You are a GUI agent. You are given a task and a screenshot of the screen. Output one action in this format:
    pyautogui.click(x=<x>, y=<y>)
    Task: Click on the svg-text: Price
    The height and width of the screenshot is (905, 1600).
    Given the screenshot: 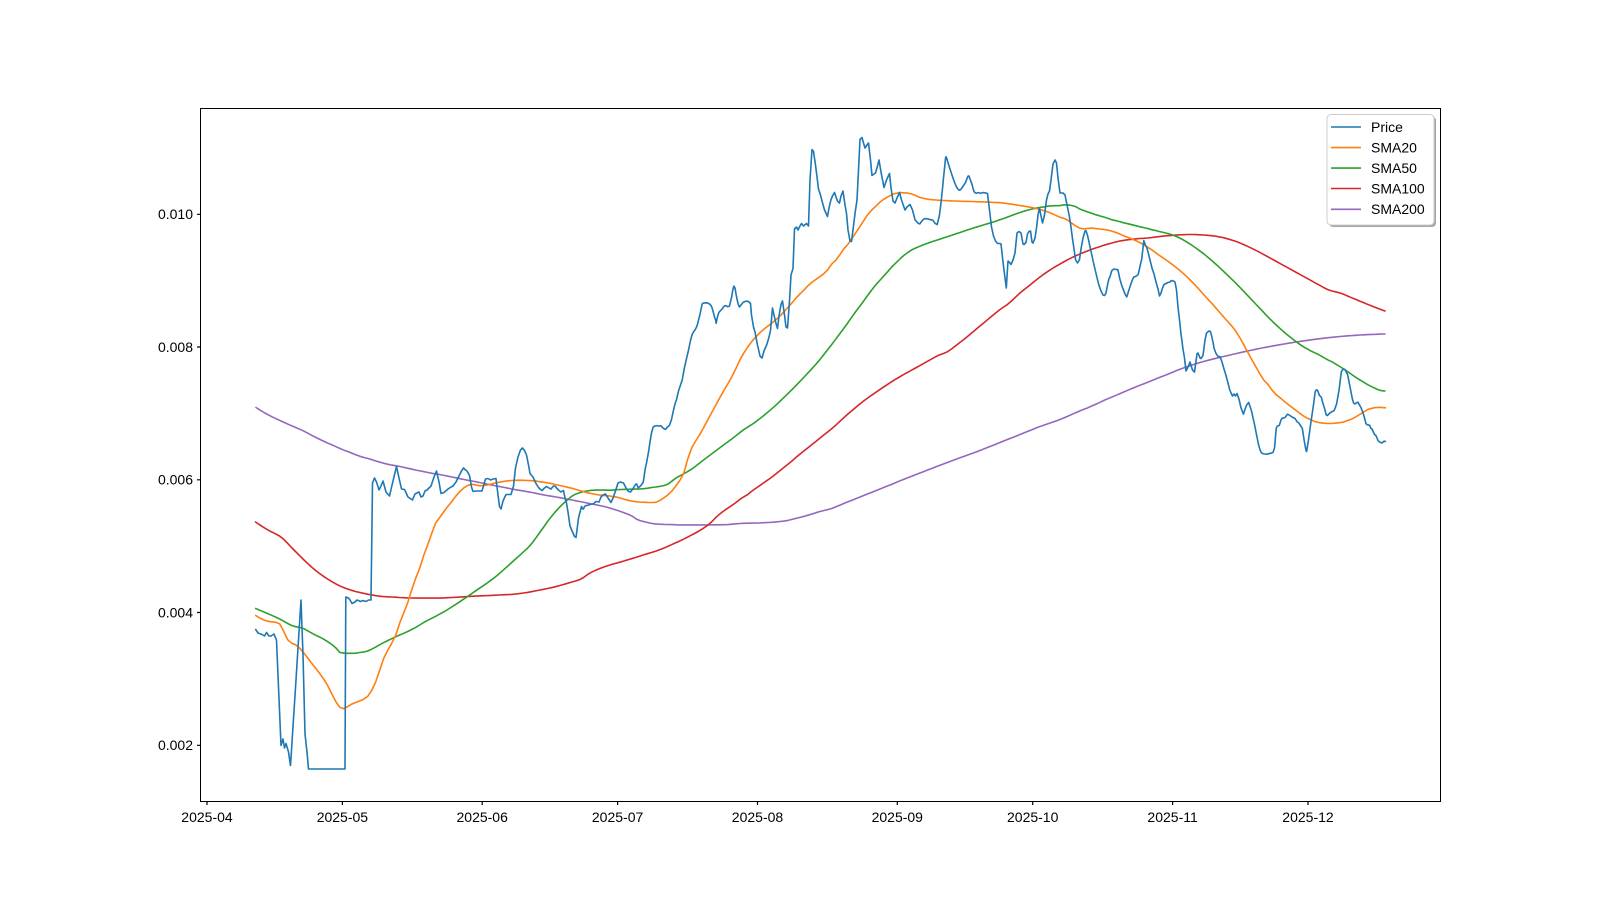 What is the action you would take?
    pyautogui.click(x=1387, y=127)
    